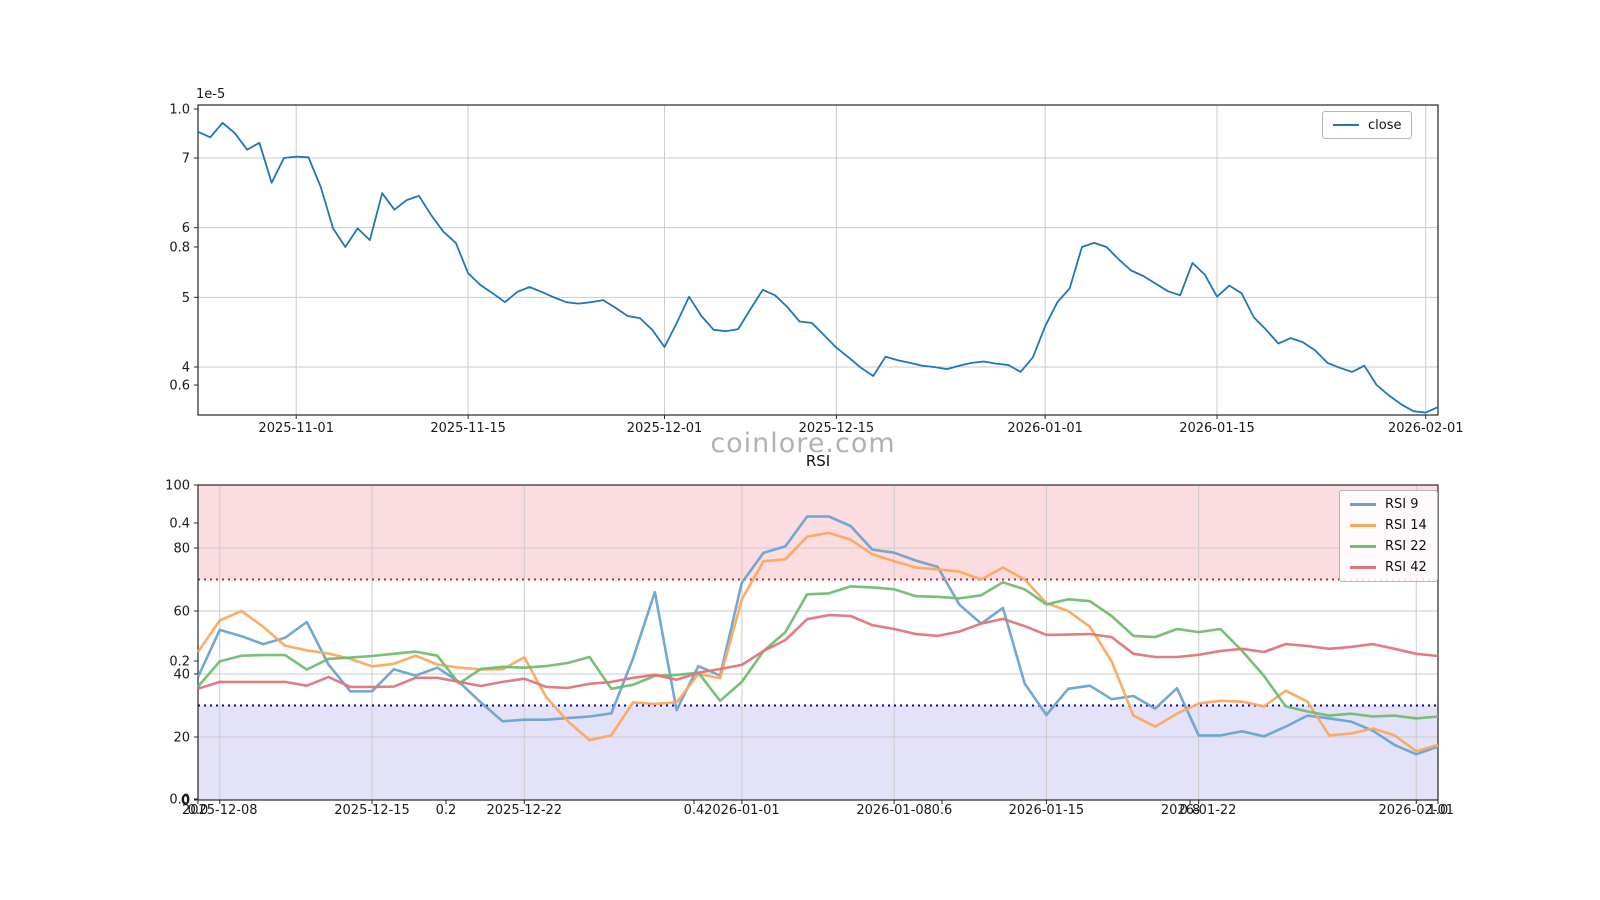 This screenshot has width=1600, height=900. Describe the element at coordinates (179, 110) in the screenshot. I see `price-y-tick-label: 1.0` at that location.